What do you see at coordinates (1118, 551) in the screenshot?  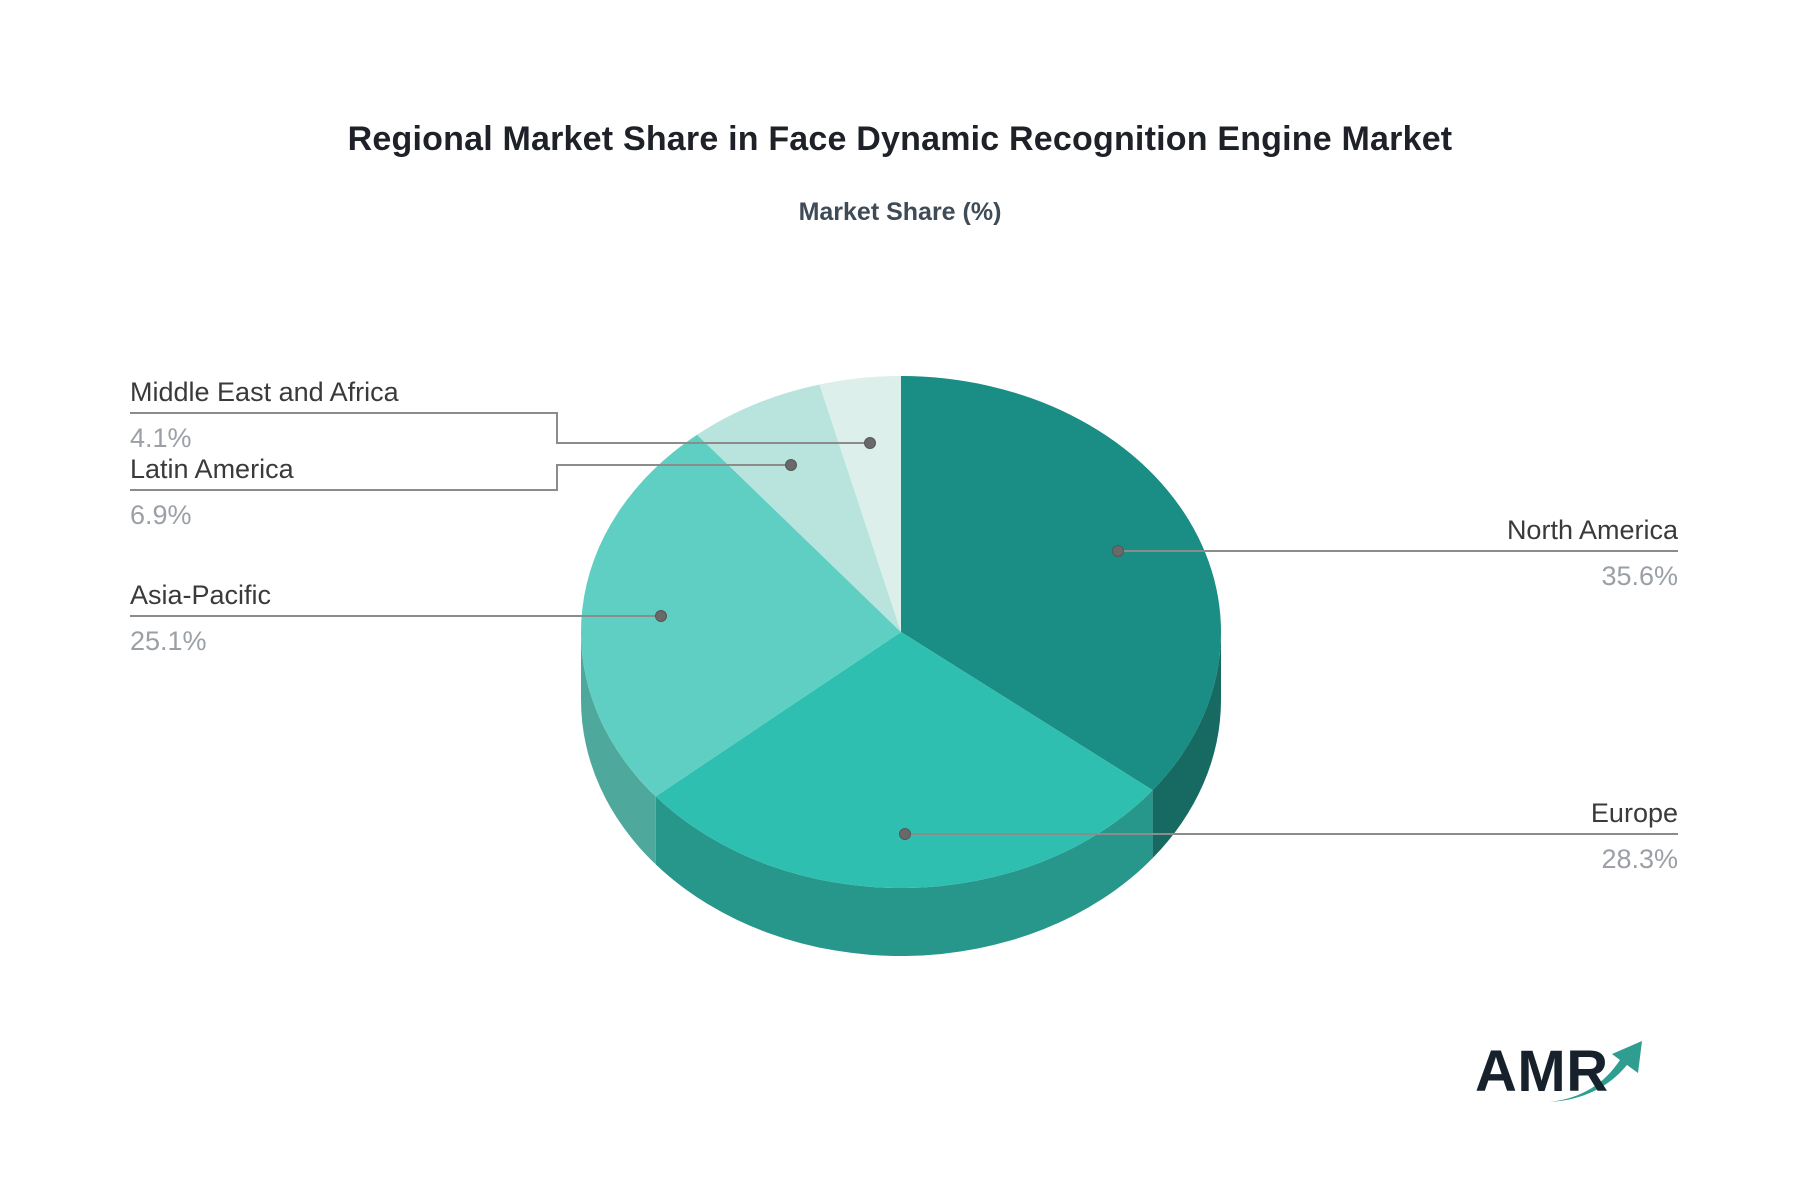 I see `leader-dot-north-america` at bounding box center [1118, 551].